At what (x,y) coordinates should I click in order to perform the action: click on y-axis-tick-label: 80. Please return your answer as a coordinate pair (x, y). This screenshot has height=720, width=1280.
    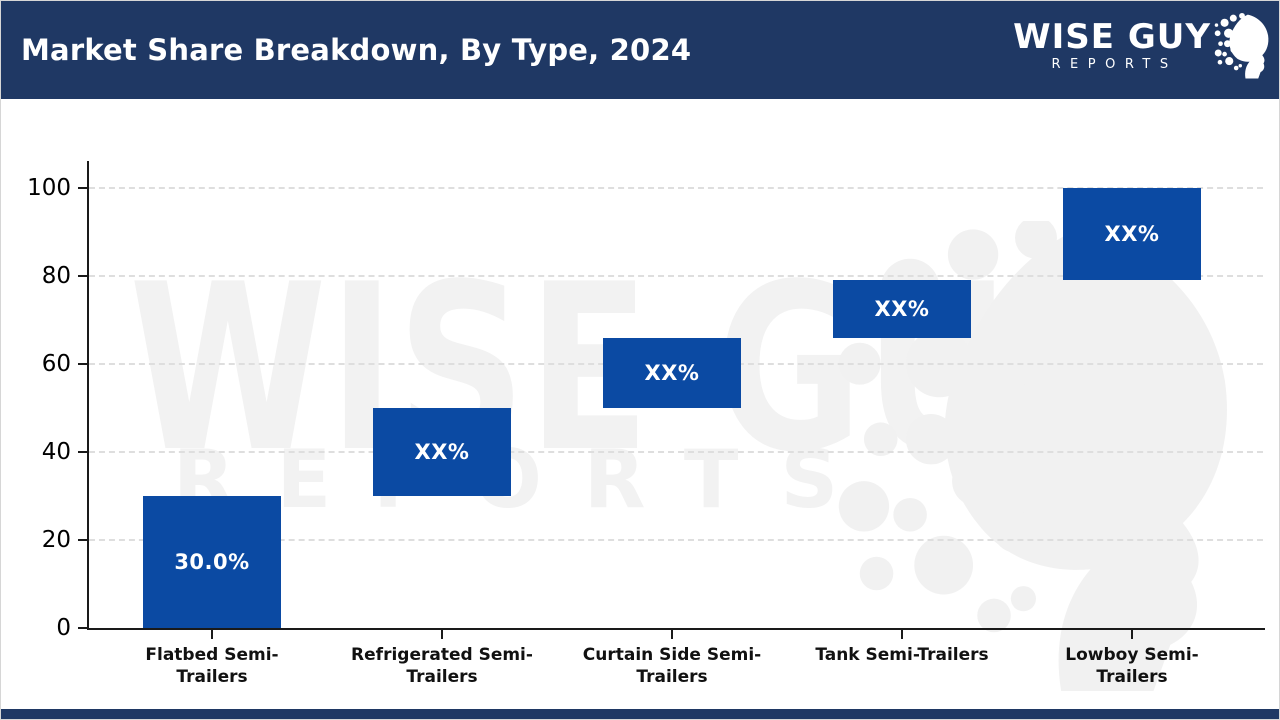
    Looking at the image, I should click on (56, 276).